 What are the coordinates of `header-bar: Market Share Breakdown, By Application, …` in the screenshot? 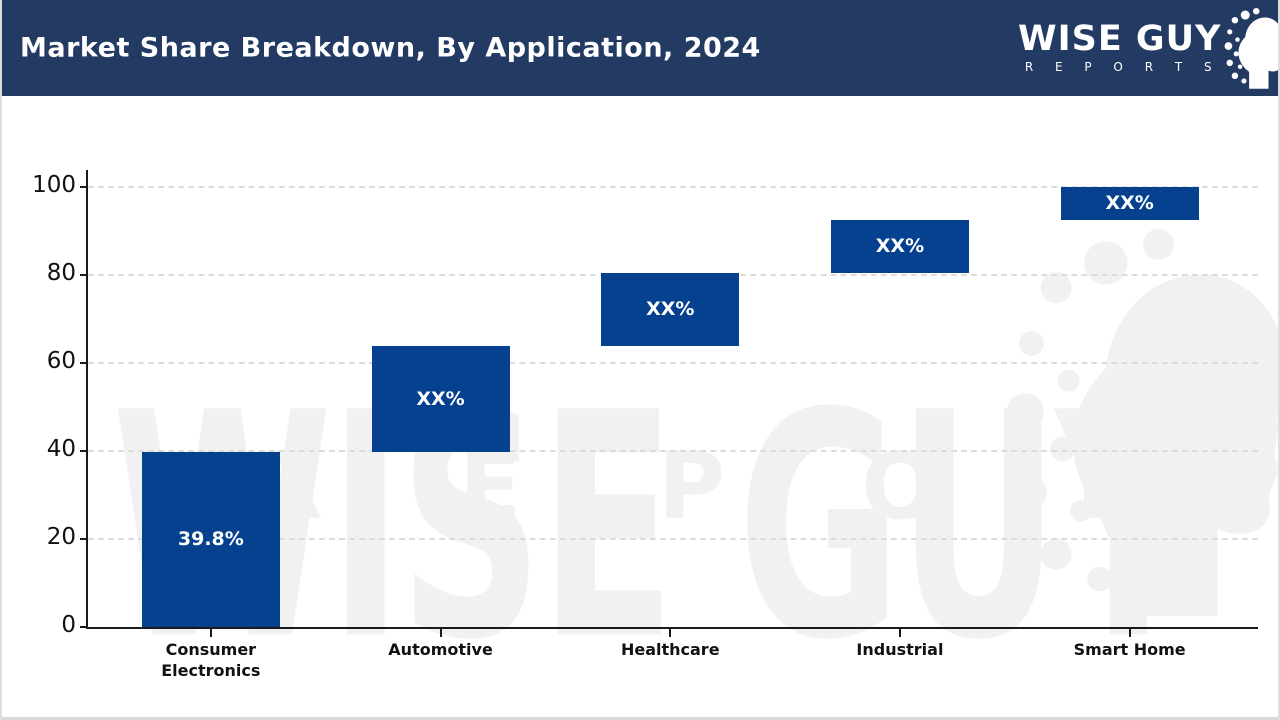 It's located at (640, 48).